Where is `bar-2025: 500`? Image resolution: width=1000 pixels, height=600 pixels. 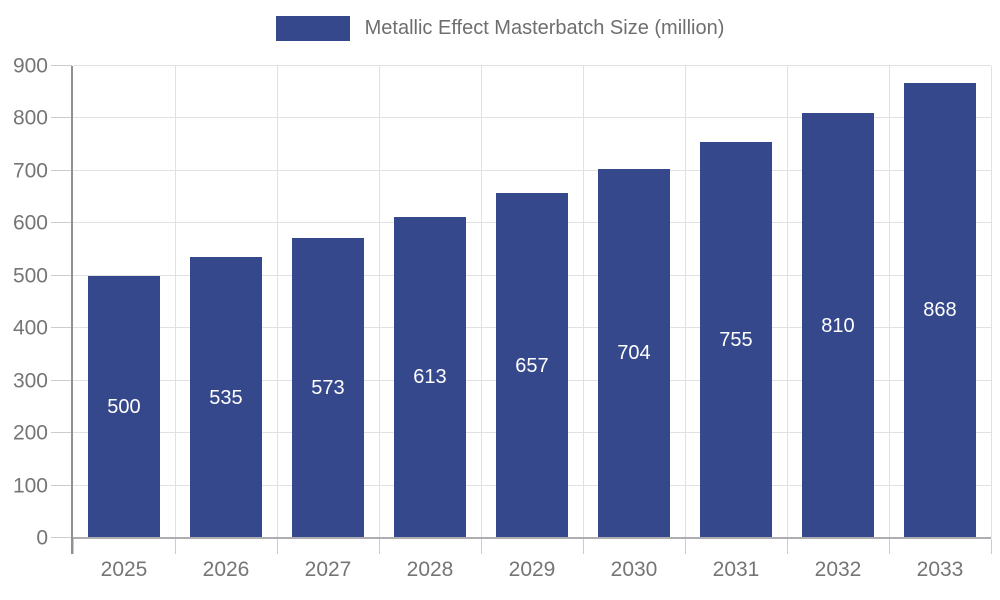 bar-2025: 500 is located at coordinates (124, 406).